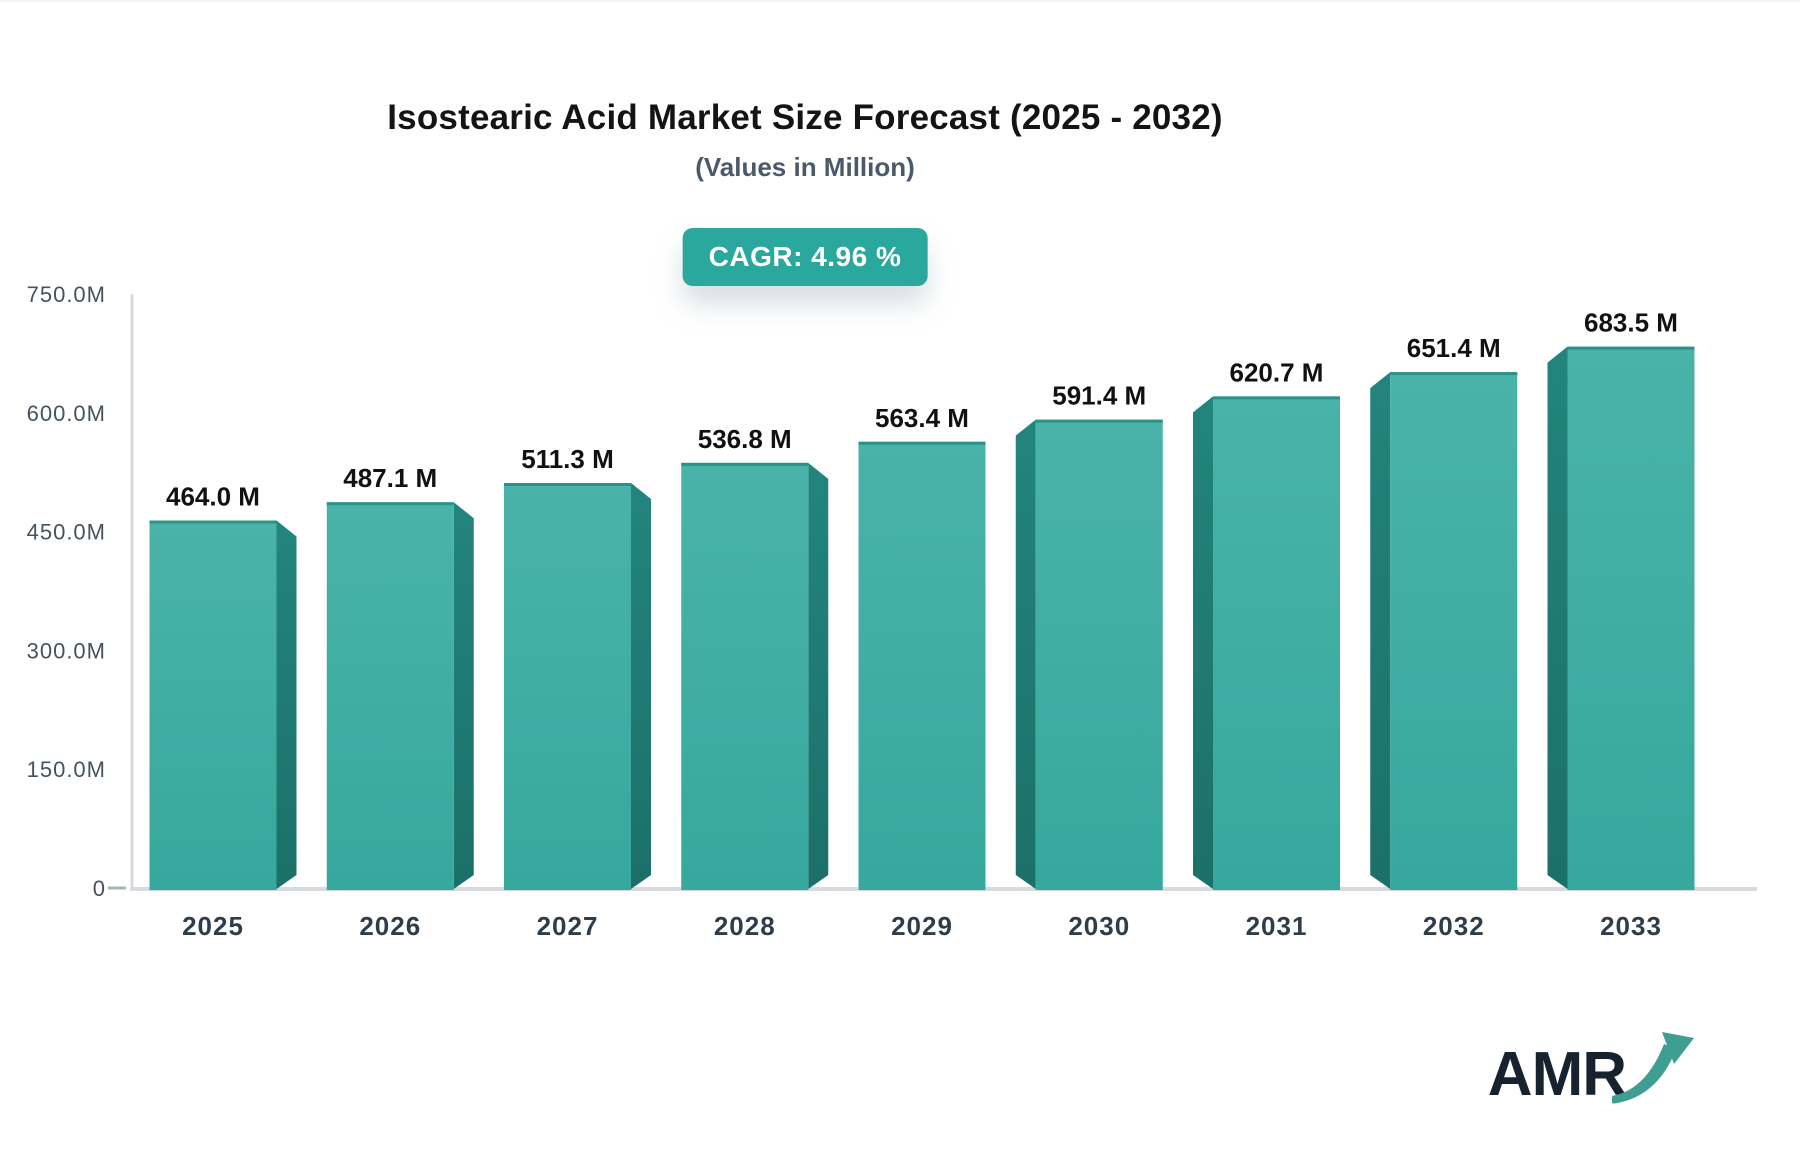 This screenshot has width=1800, height=1158. I want to click on bar-2031: 620.7 M 2031, so click(1266, 649).